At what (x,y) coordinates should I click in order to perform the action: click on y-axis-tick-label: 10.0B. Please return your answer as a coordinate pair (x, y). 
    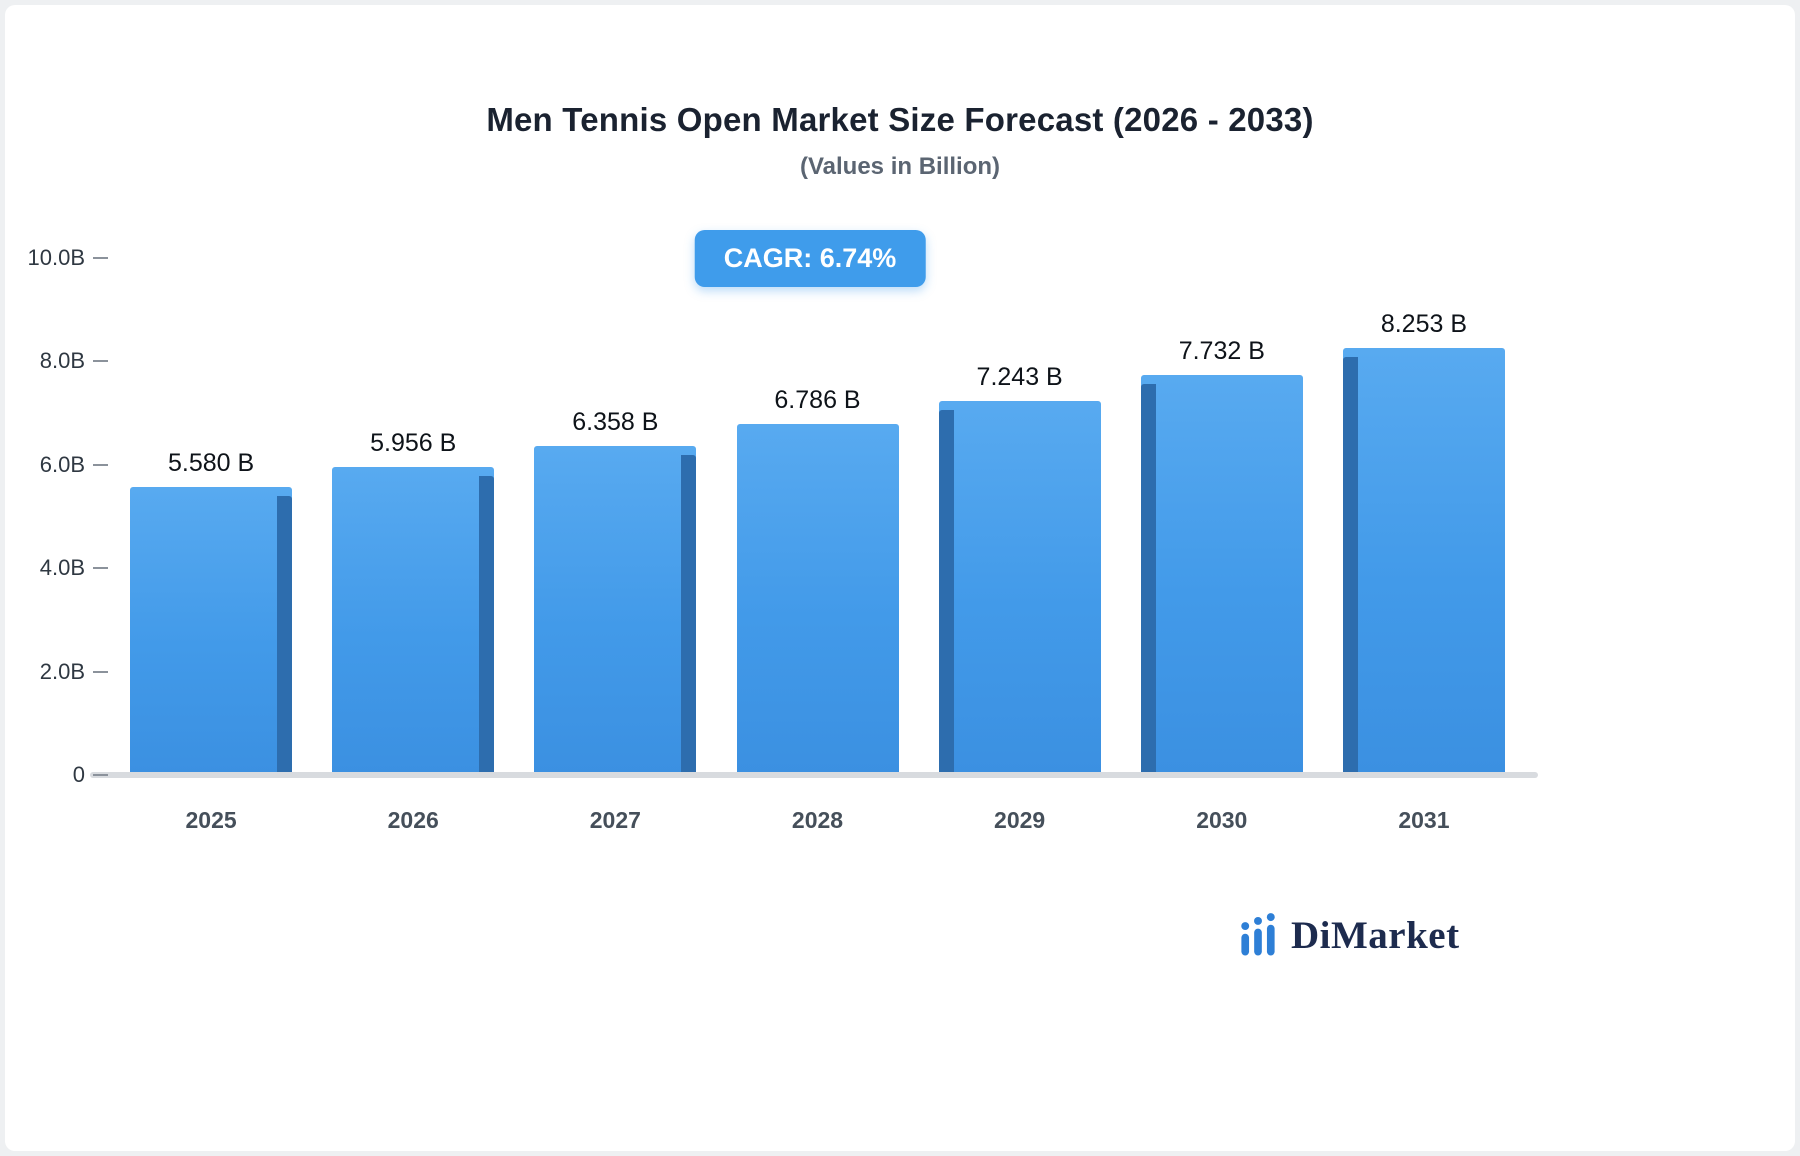
    Looking at the image, I should click on (56, 257).